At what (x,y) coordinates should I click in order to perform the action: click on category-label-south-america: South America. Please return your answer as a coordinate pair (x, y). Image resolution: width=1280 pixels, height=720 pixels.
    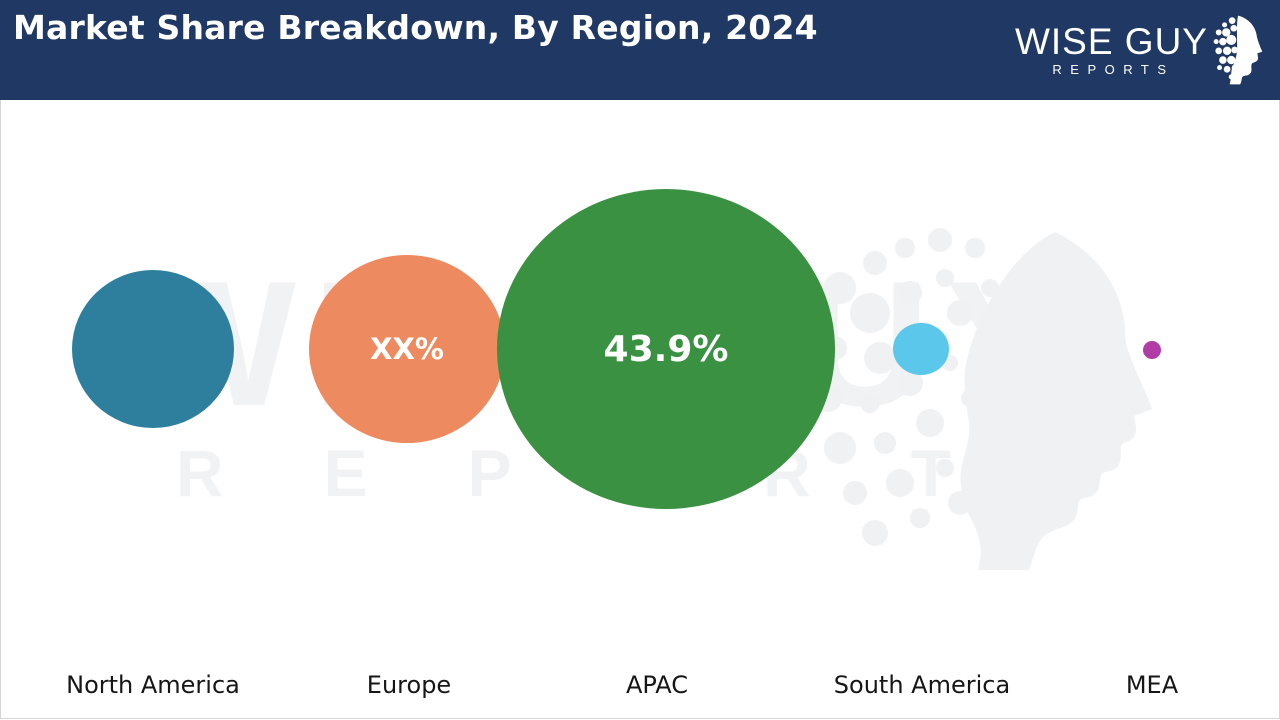
    Looking at the image, I should click on (922, 685).